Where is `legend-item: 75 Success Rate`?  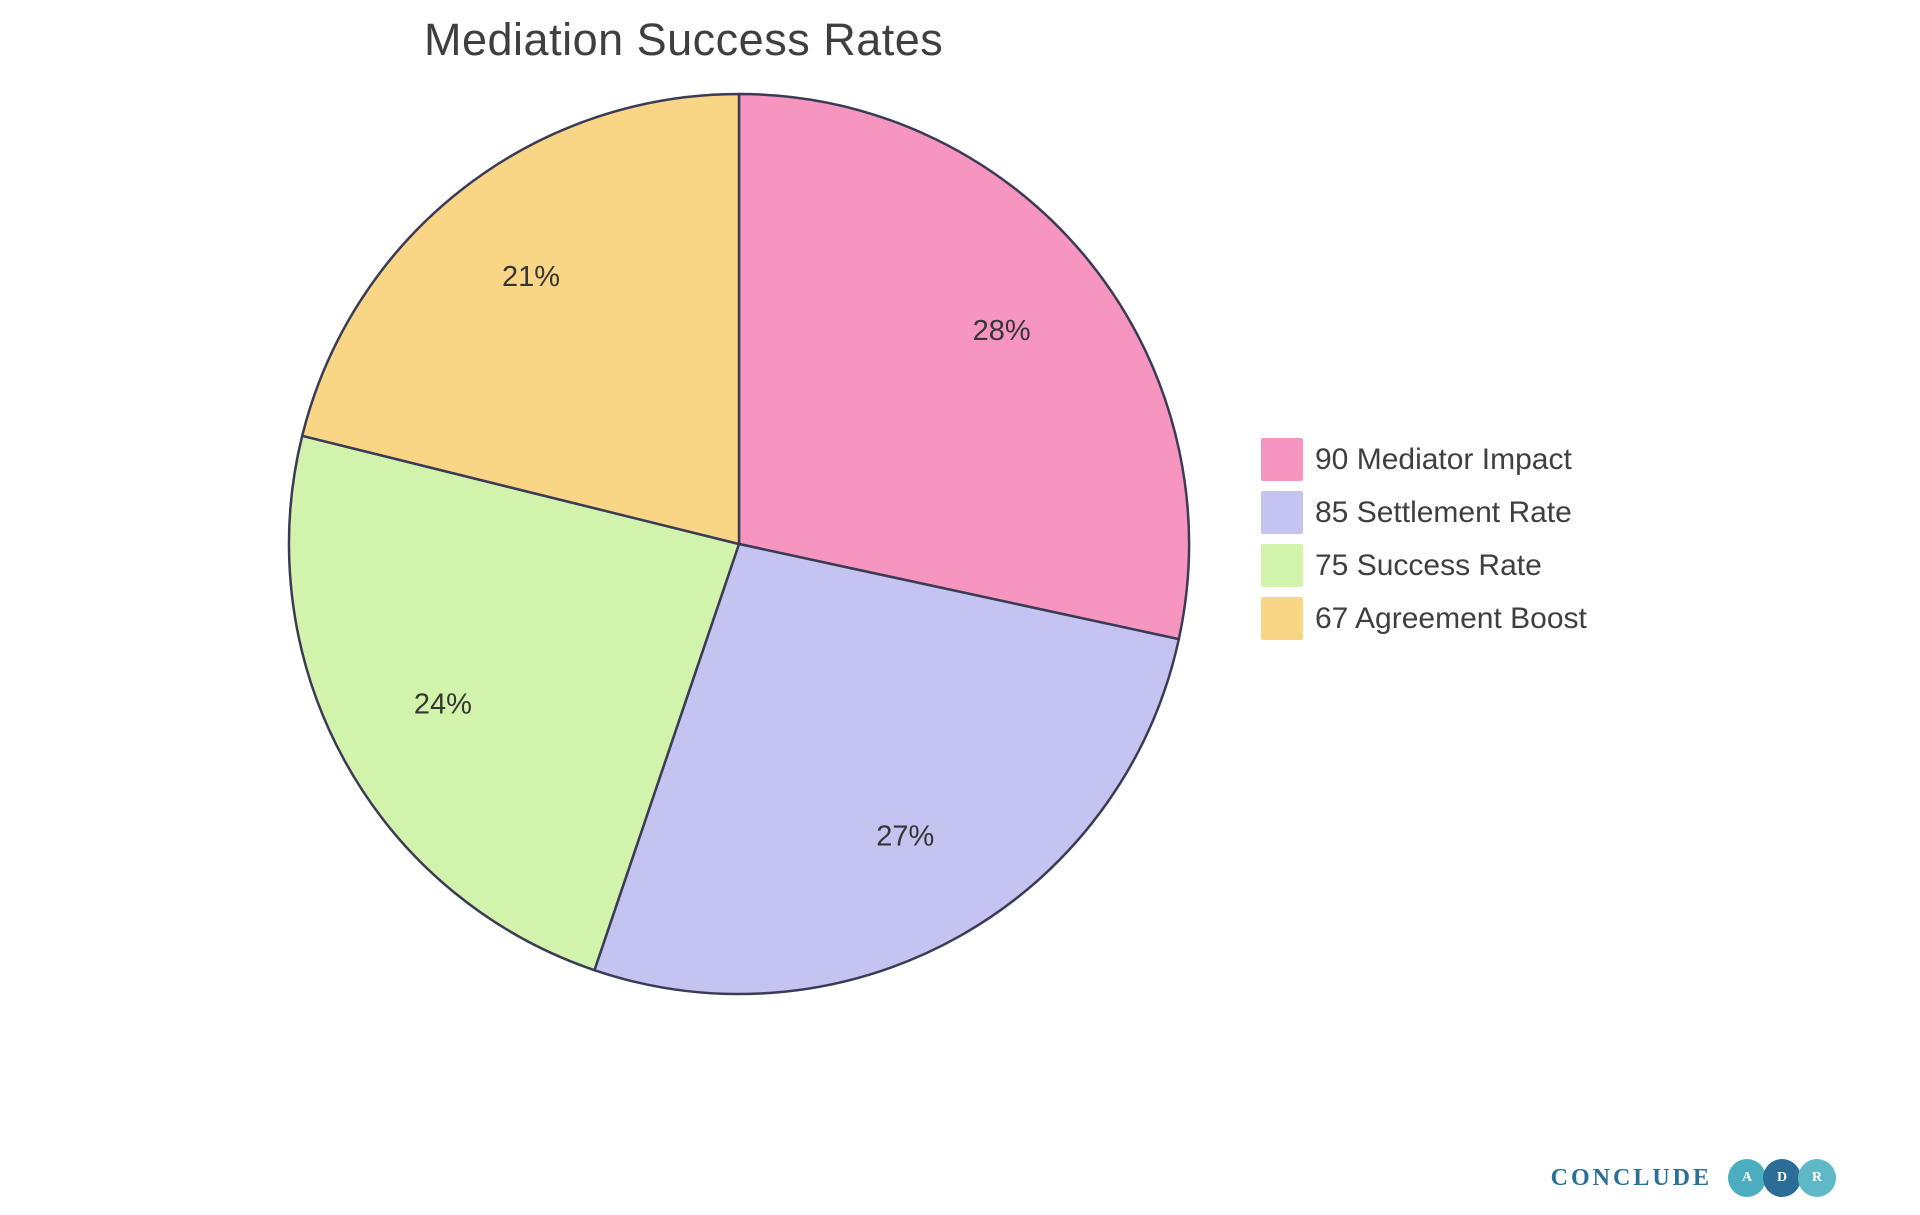
legend-item: 75 Success Rate is located at coordinates (1424, 565).